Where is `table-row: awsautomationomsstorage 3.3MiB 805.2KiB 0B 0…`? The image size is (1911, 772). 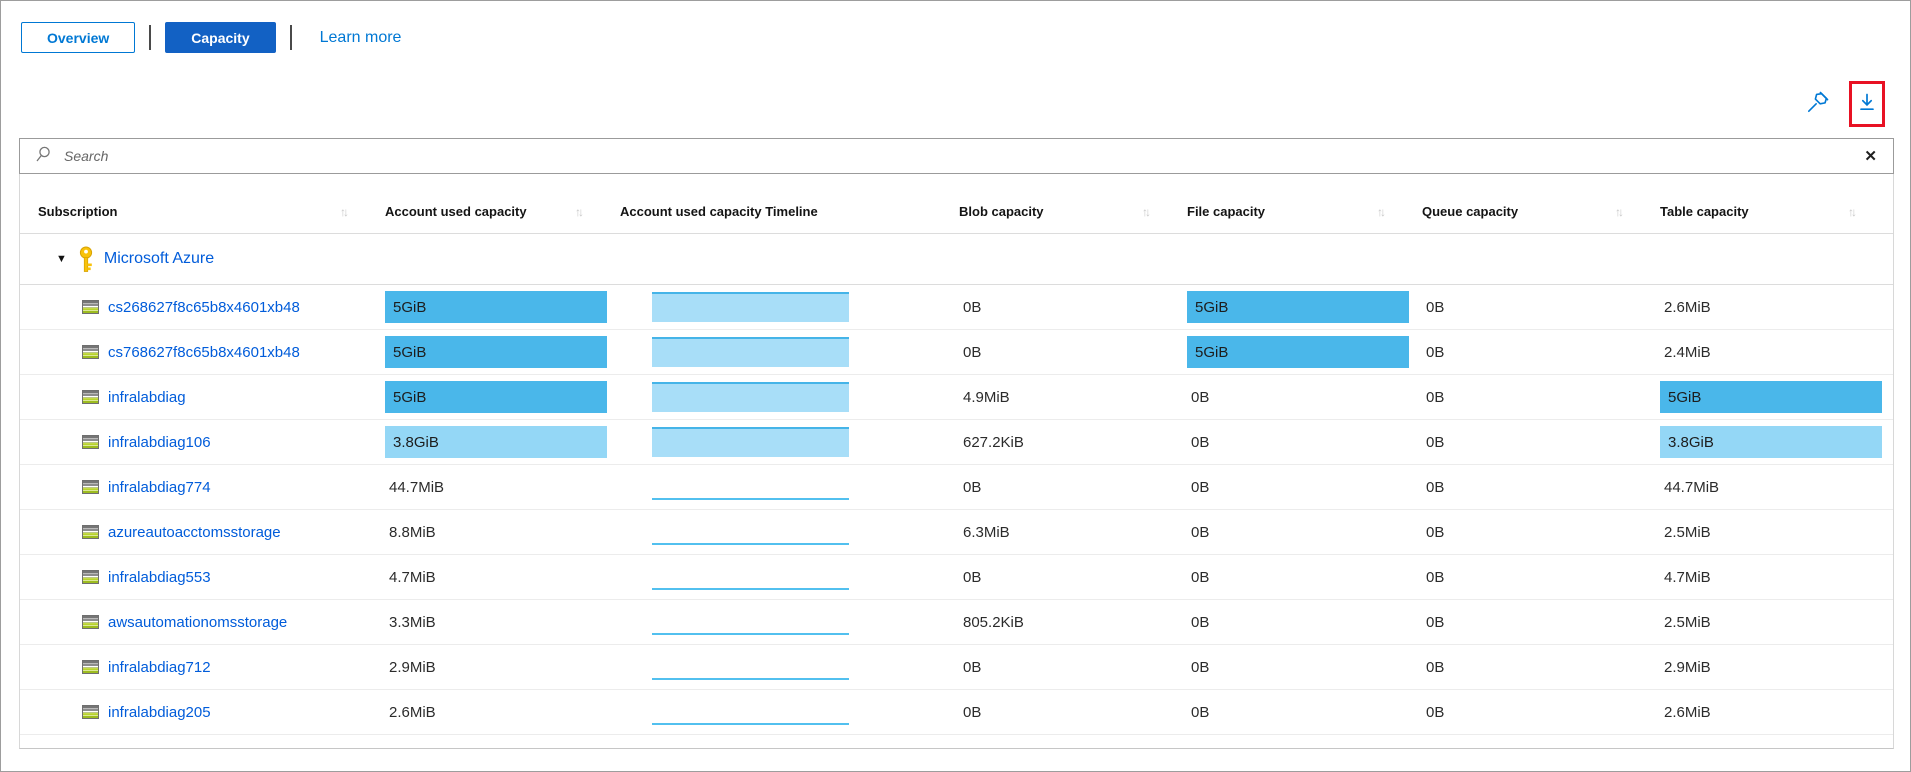
table-row: awsautomationomsstorage 3.3MiB 805.2KiB 0B 0… is located at coordinates (956, 622).